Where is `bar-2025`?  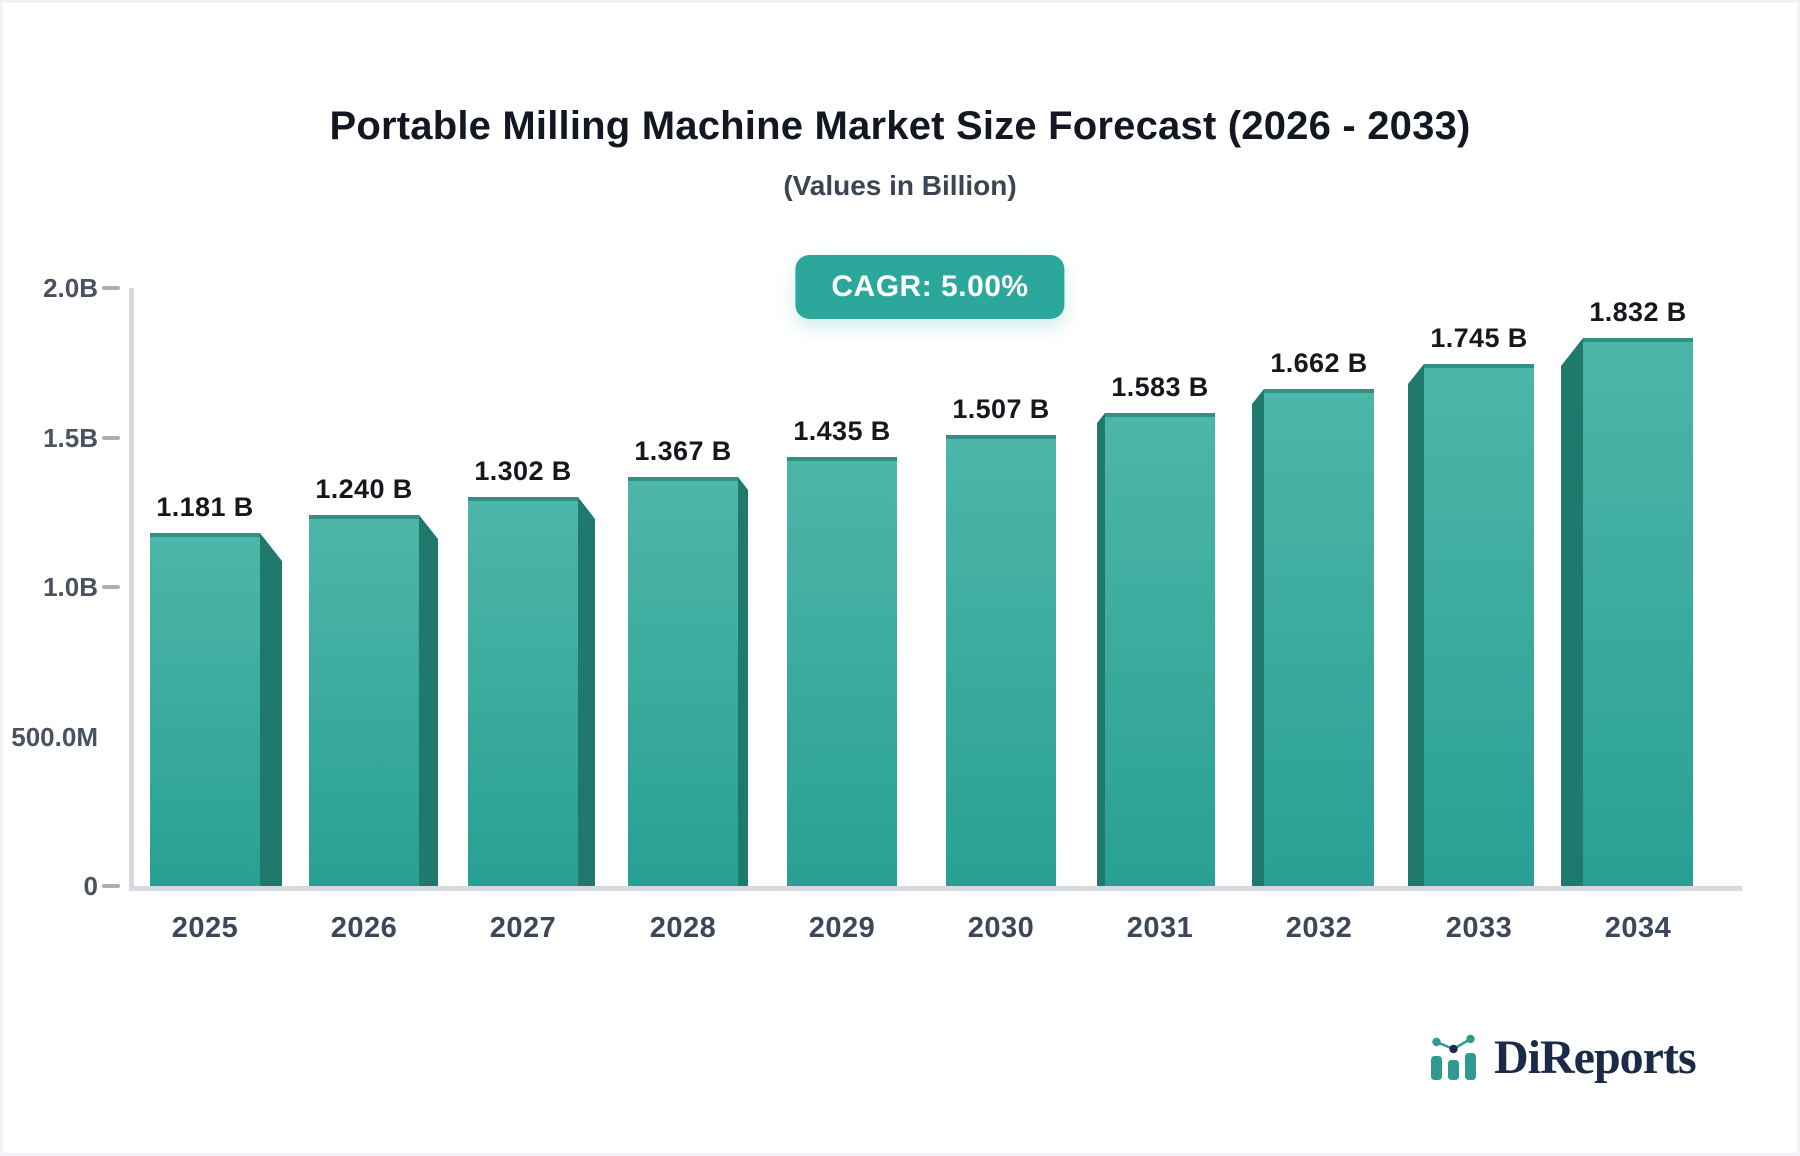
bar-2025 is located at coordinates (205, 709).